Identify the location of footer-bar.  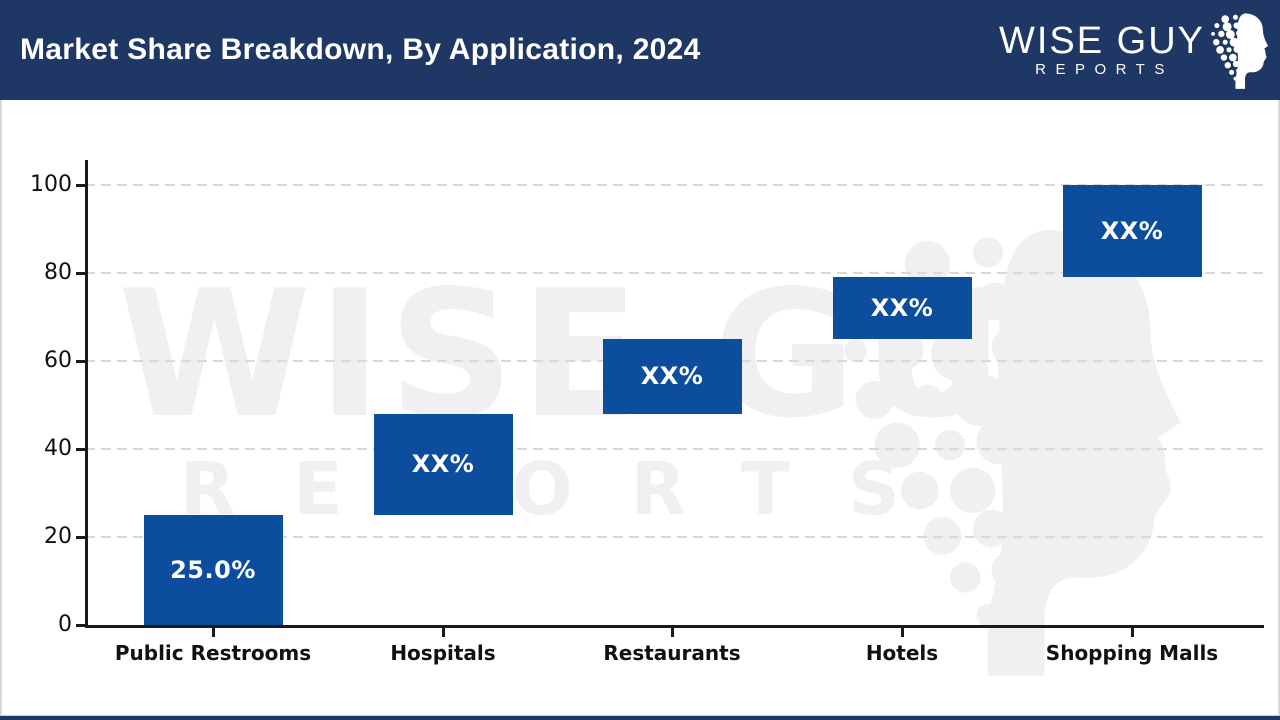
(640, 718).